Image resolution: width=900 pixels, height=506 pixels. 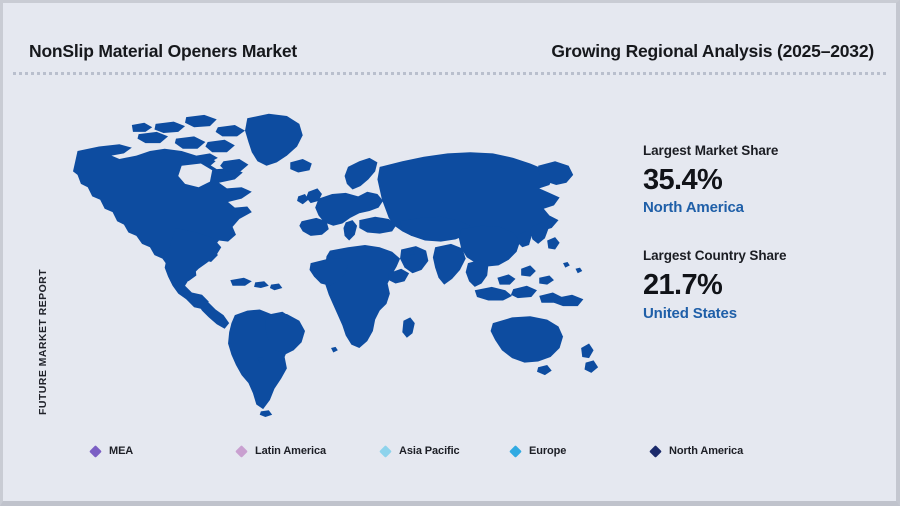 I want to click on legend-item-europe: Europe, so click(x=538, y=451).